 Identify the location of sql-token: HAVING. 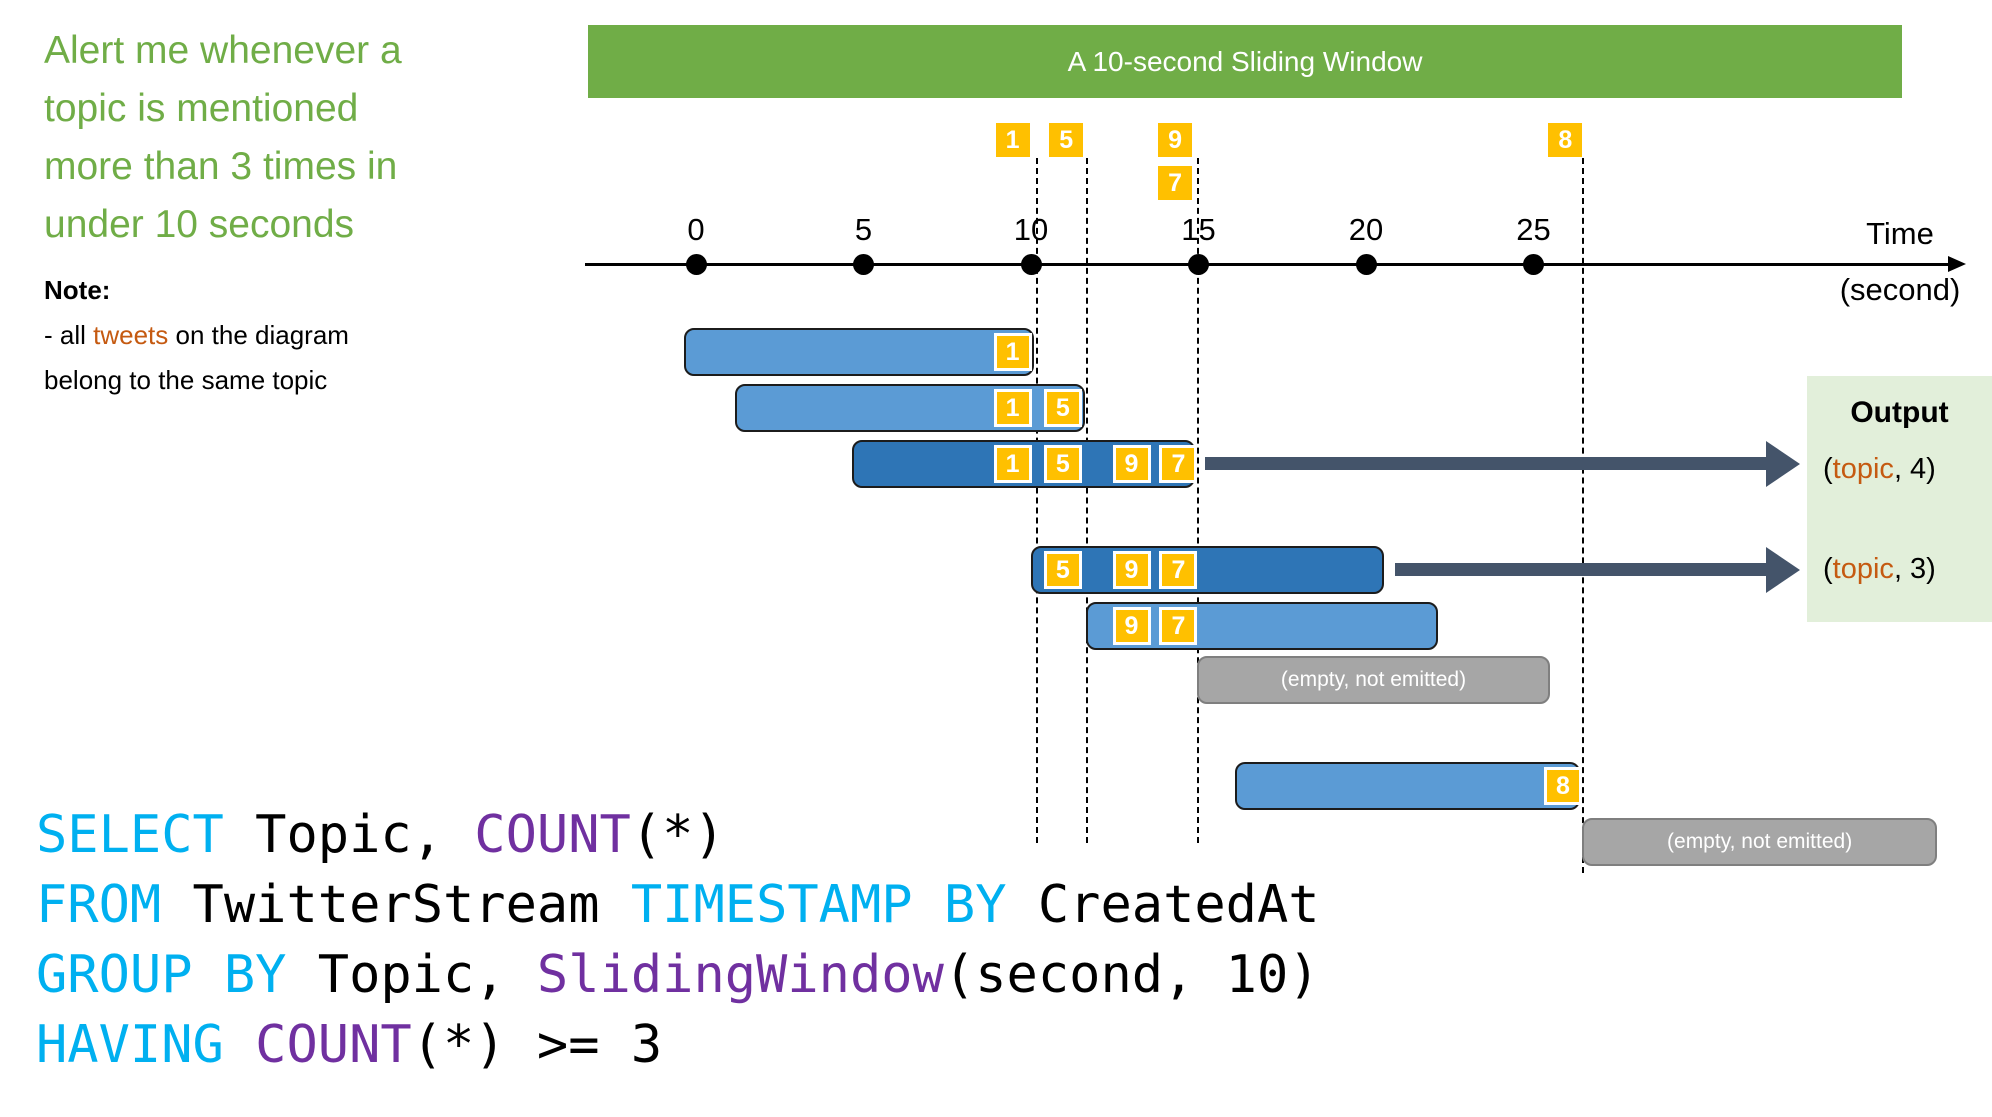
(130, 1045).